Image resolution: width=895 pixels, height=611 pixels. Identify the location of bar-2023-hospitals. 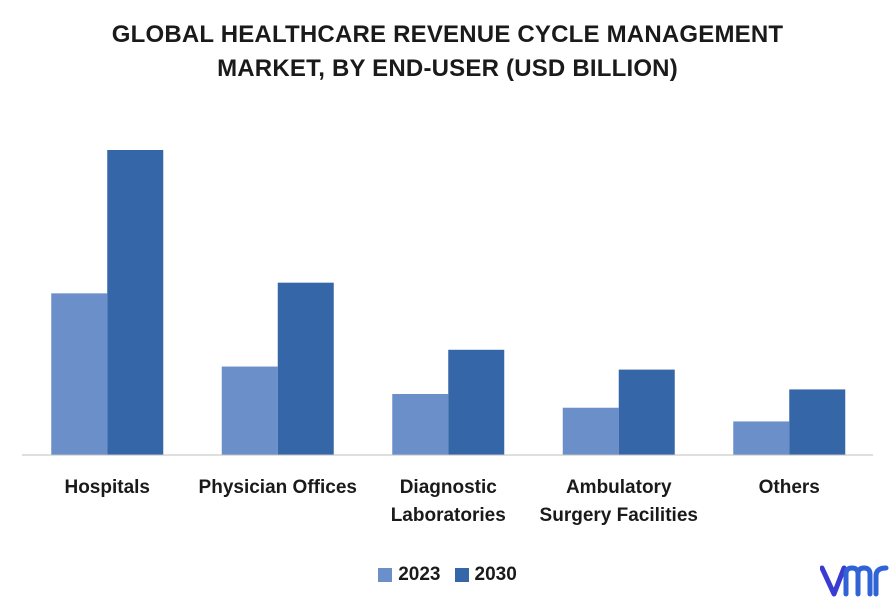
(79, 374).